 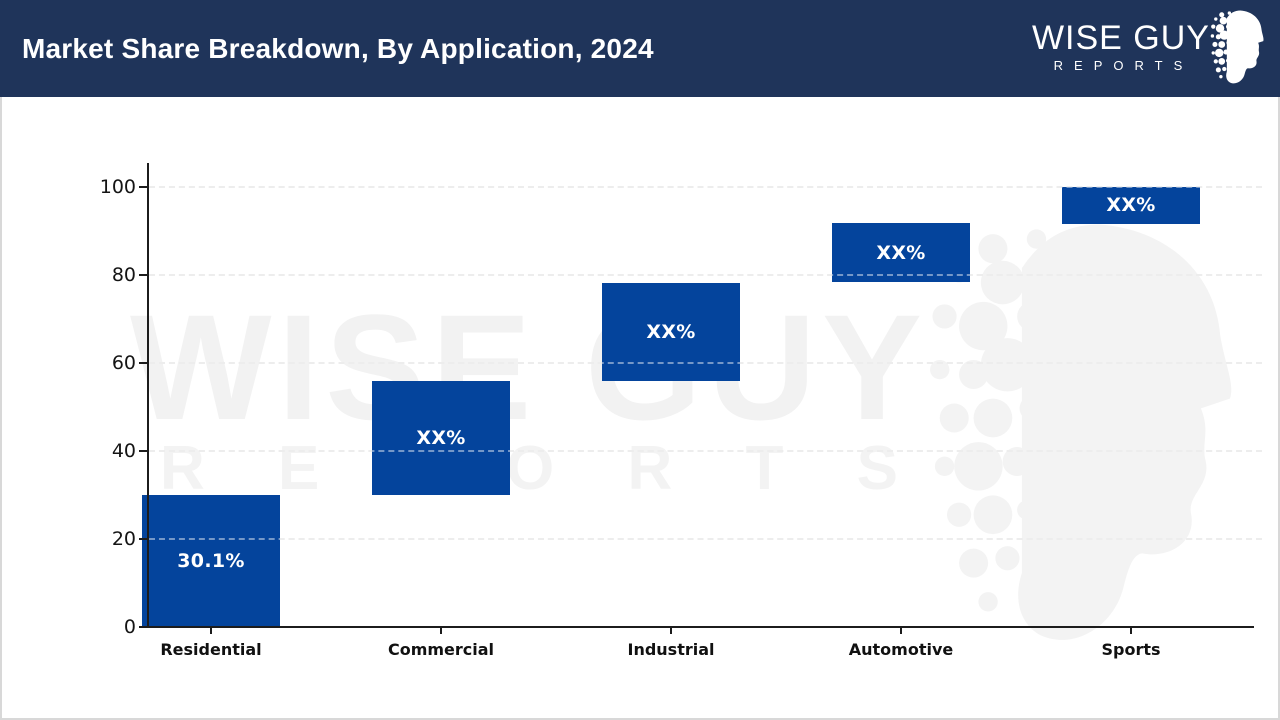 I want to click on bar-value-label-sports: XX%, so click(x=1131, y=205).